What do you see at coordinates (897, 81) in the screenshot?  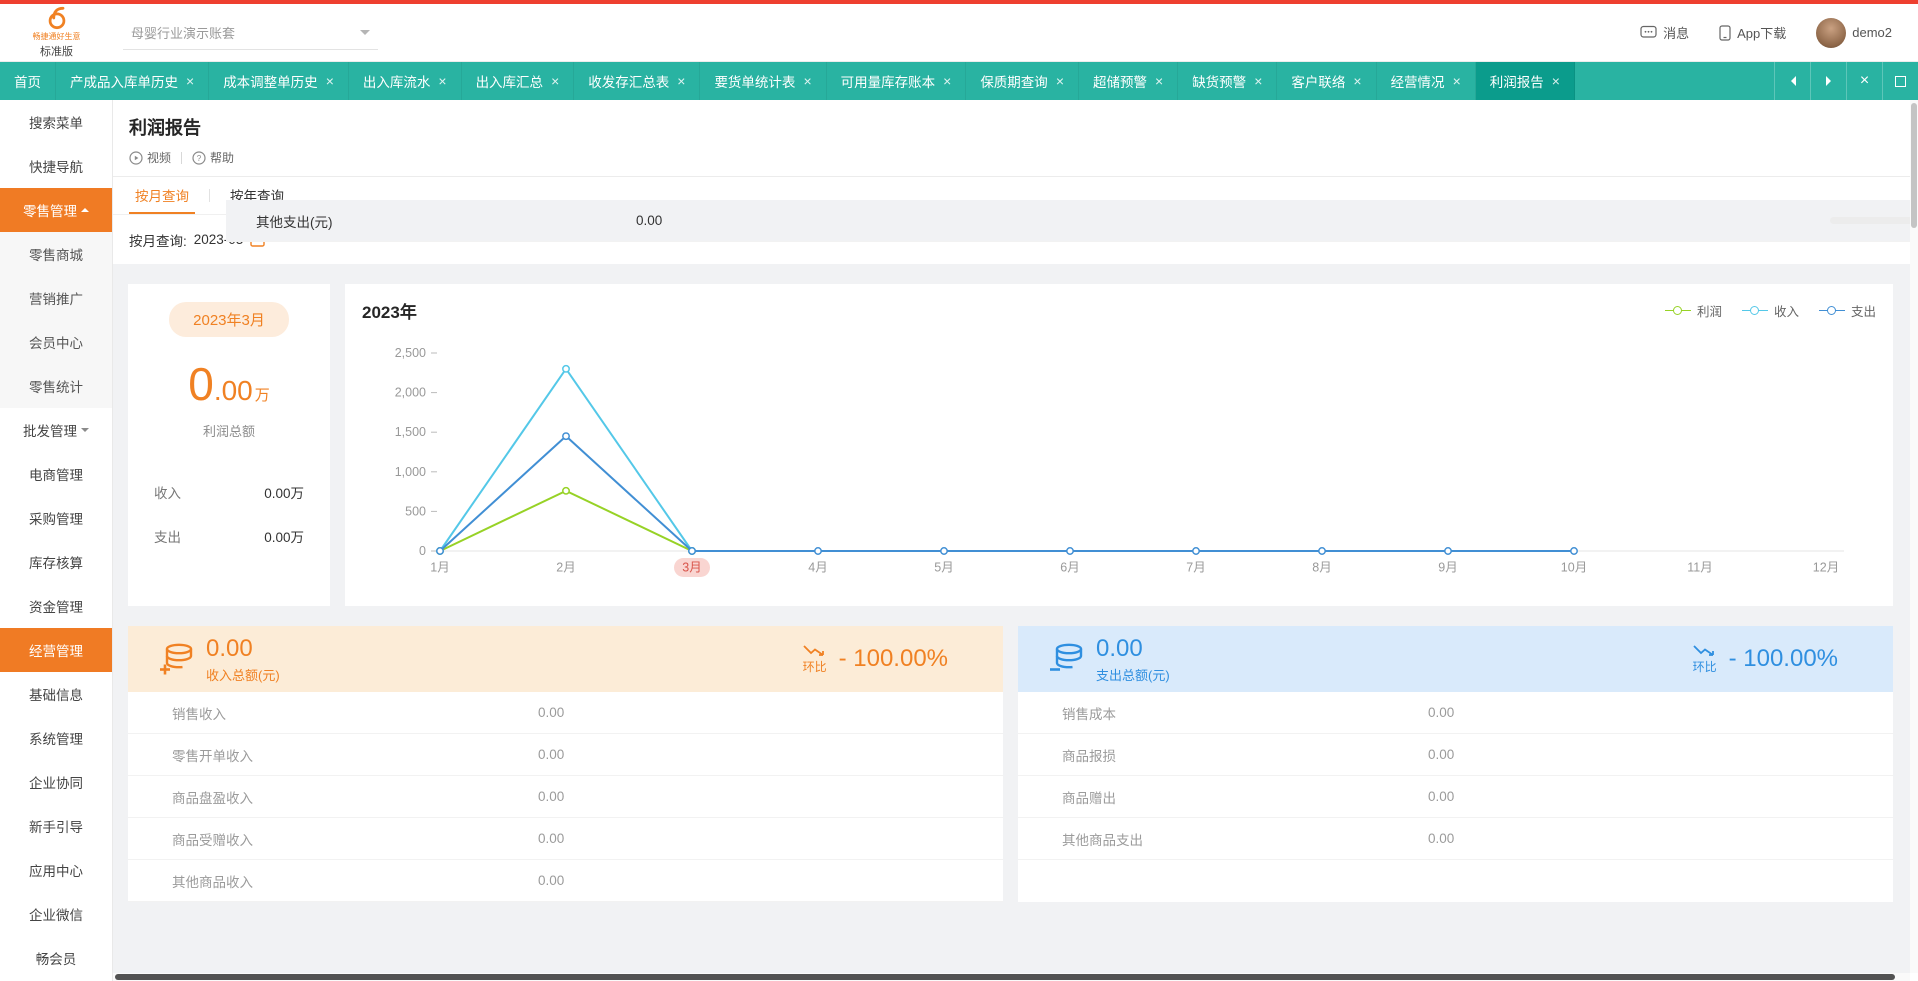 I see `tab-item: 可用量库存账本 ×` at bounding box center [897, 81].